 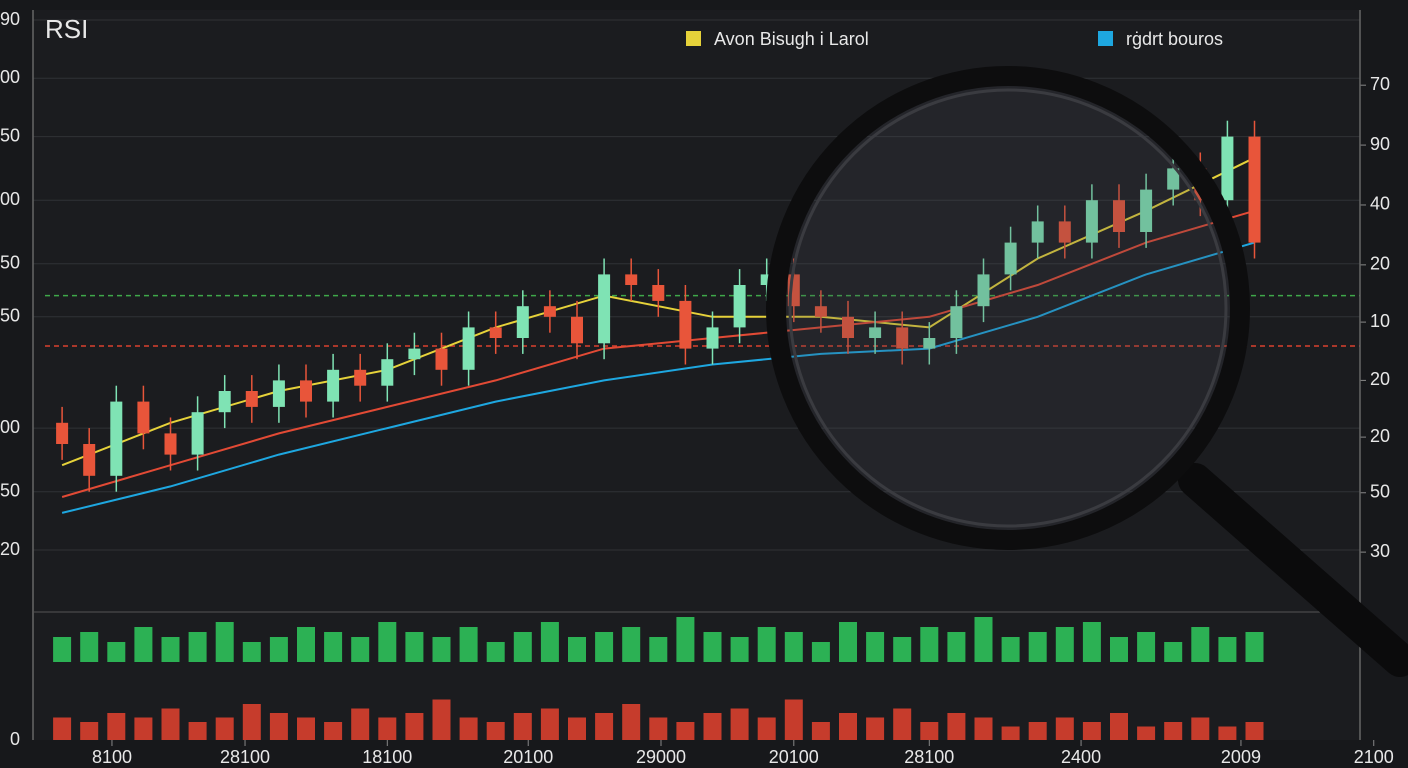 I want to click on volume-tick-label: 0, so click(x=15, y=739).